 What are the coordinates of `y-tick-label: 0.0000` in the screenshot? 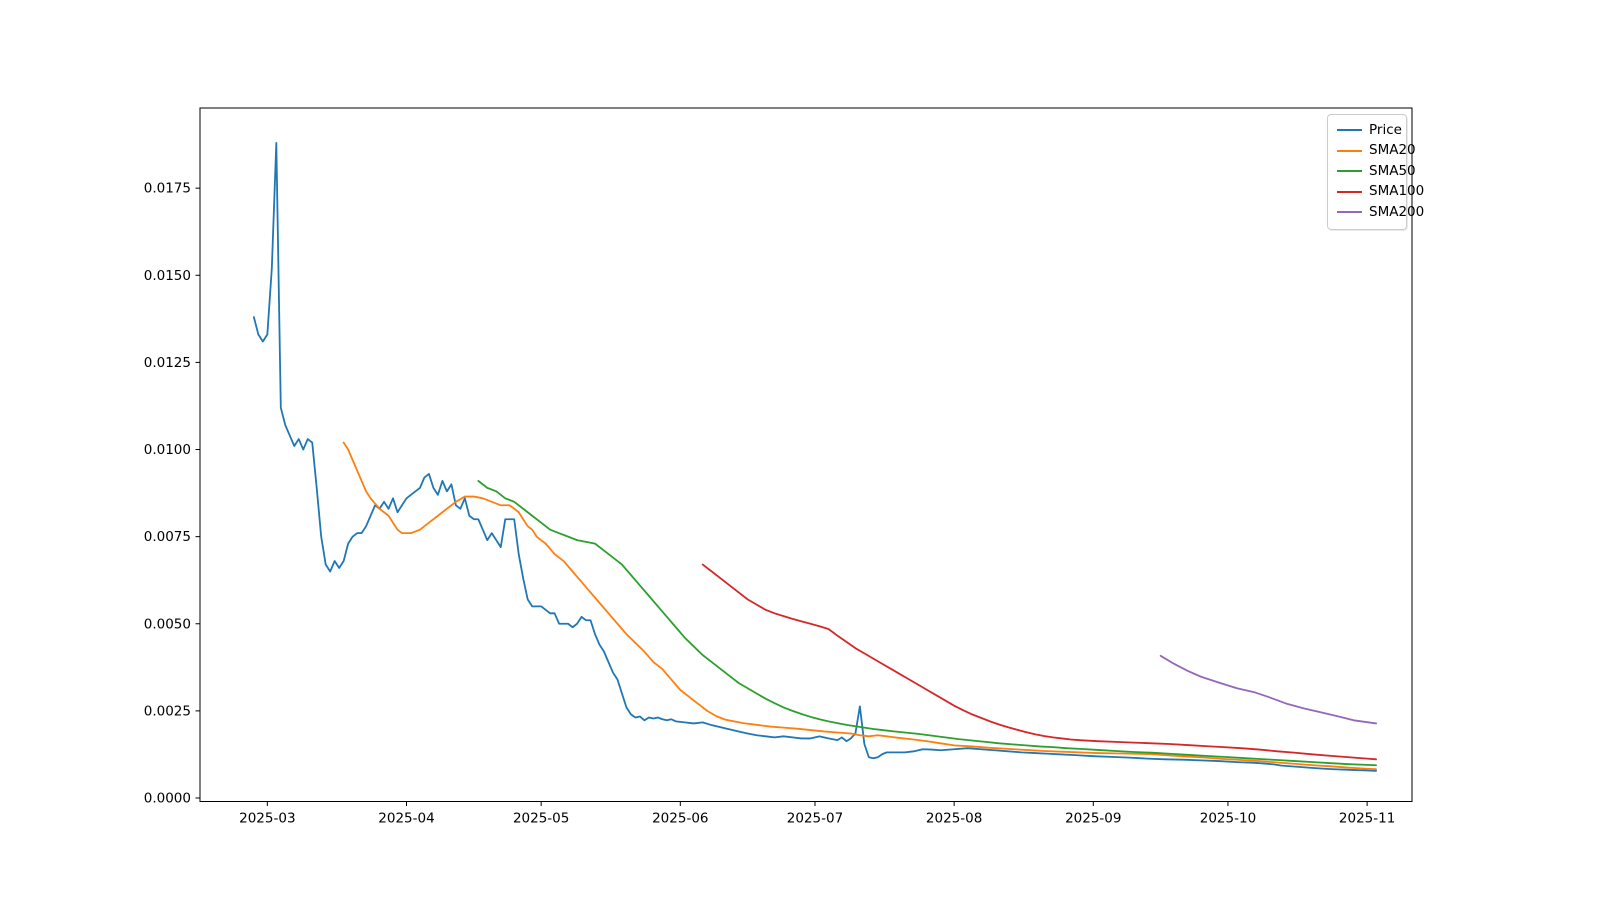 It's located at (167, 799).